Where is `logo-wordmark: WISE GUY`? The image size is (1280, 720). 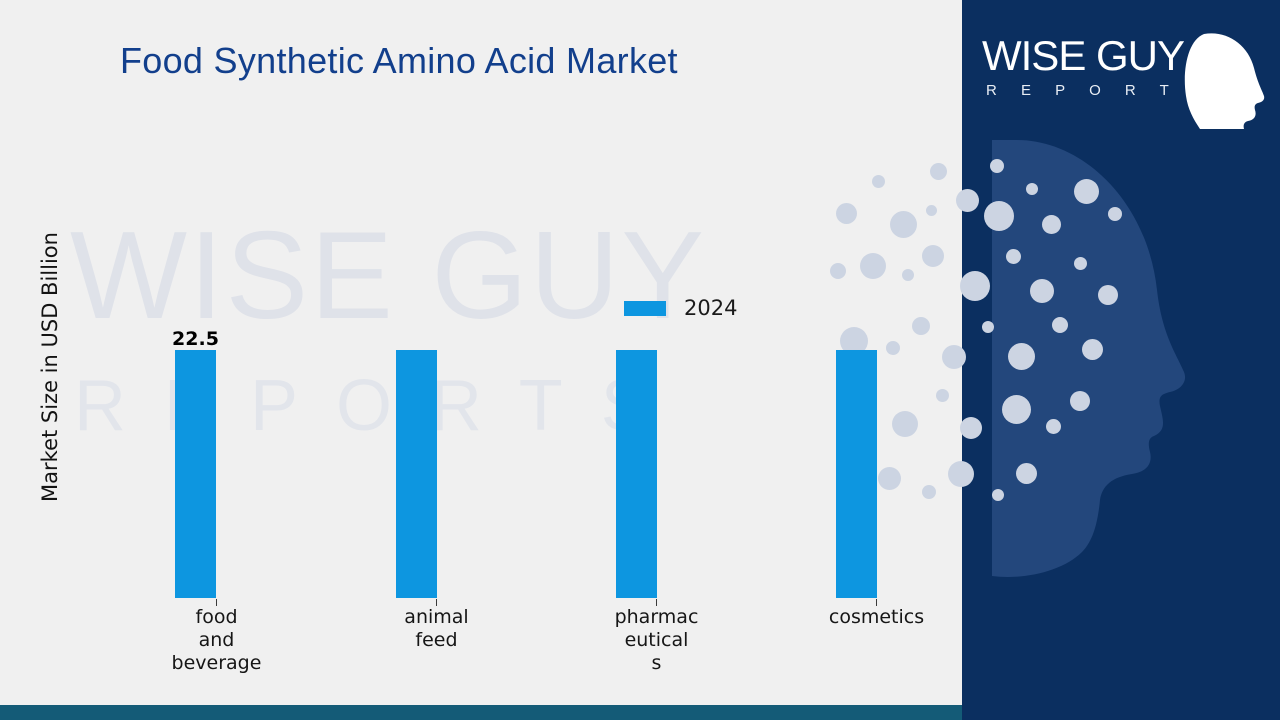 logo-wordmark: WISE GUY is located at coordinates (1083, 55).